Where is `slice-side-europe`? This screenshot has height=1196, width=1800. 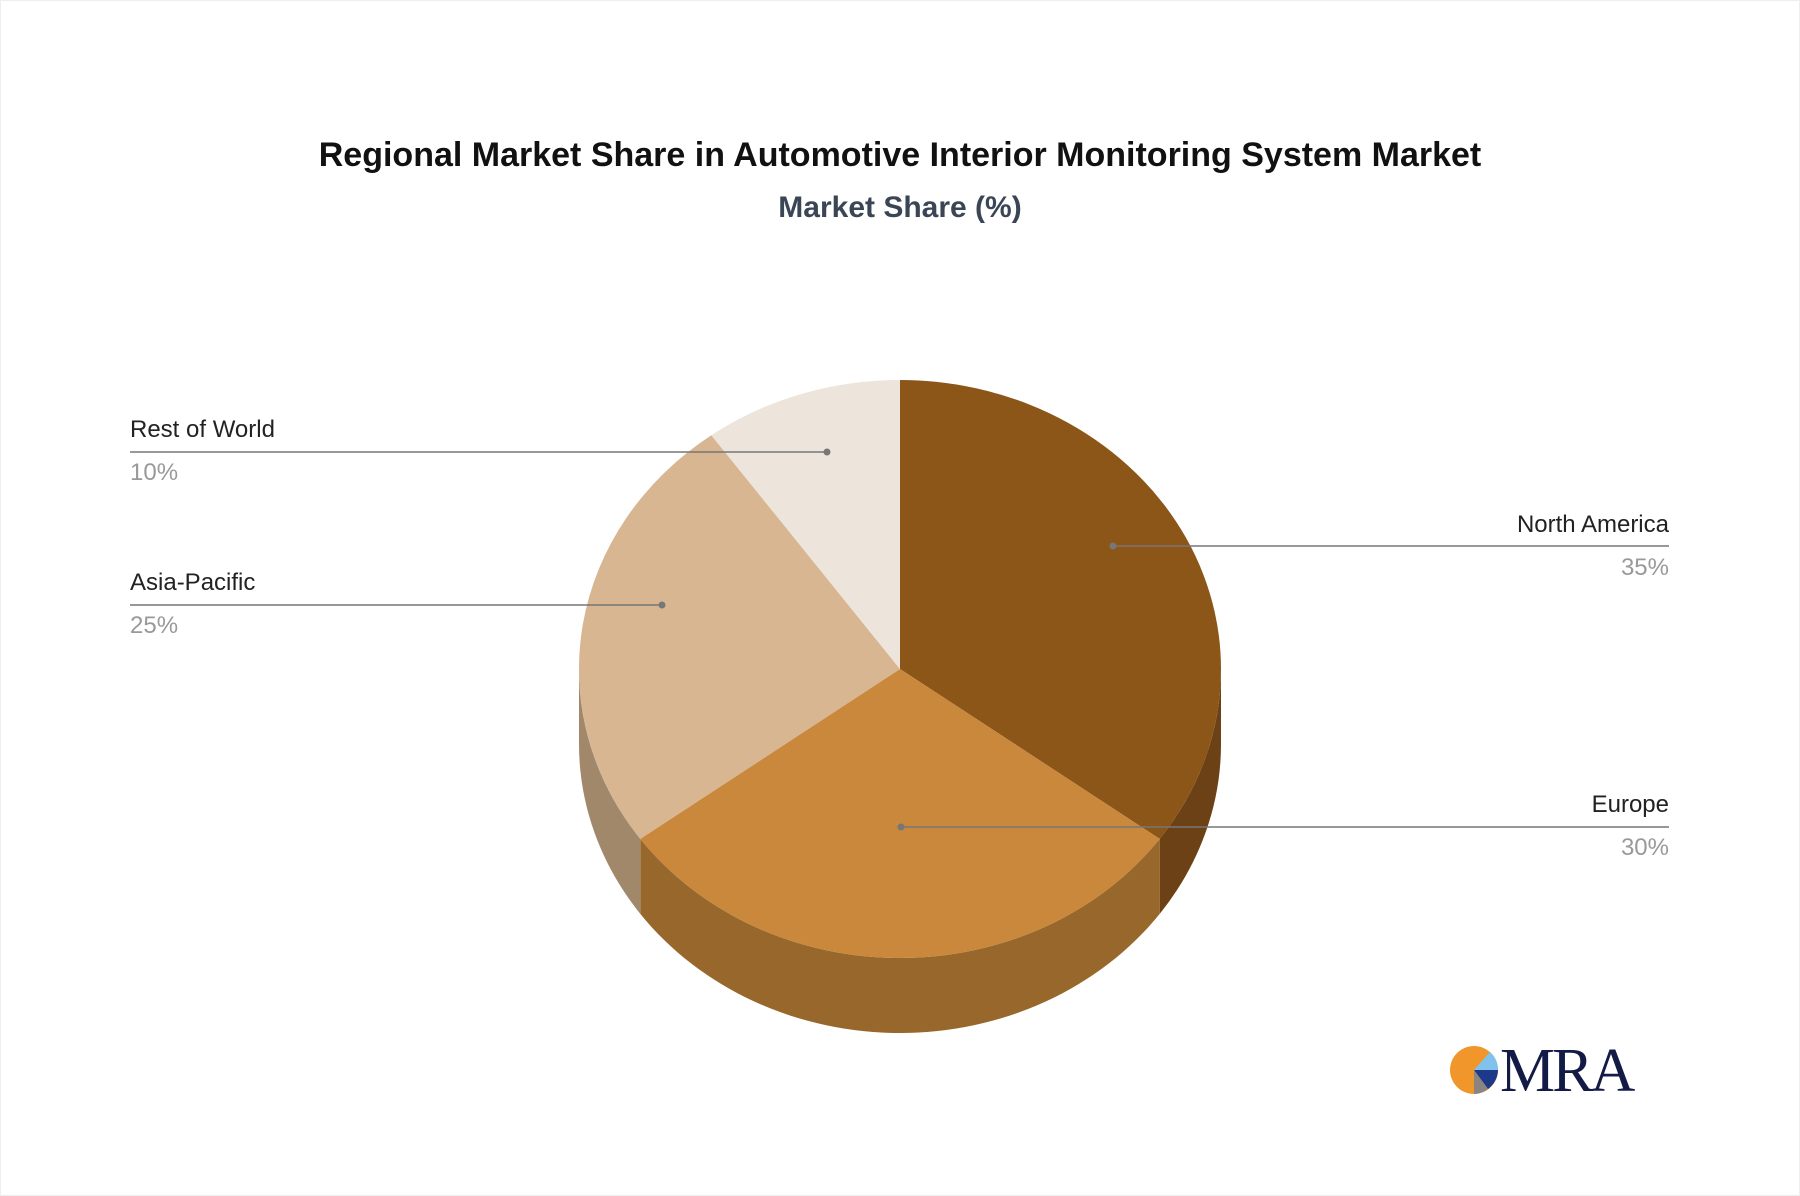 slice-side-europe is located at coordinates (900, 935).